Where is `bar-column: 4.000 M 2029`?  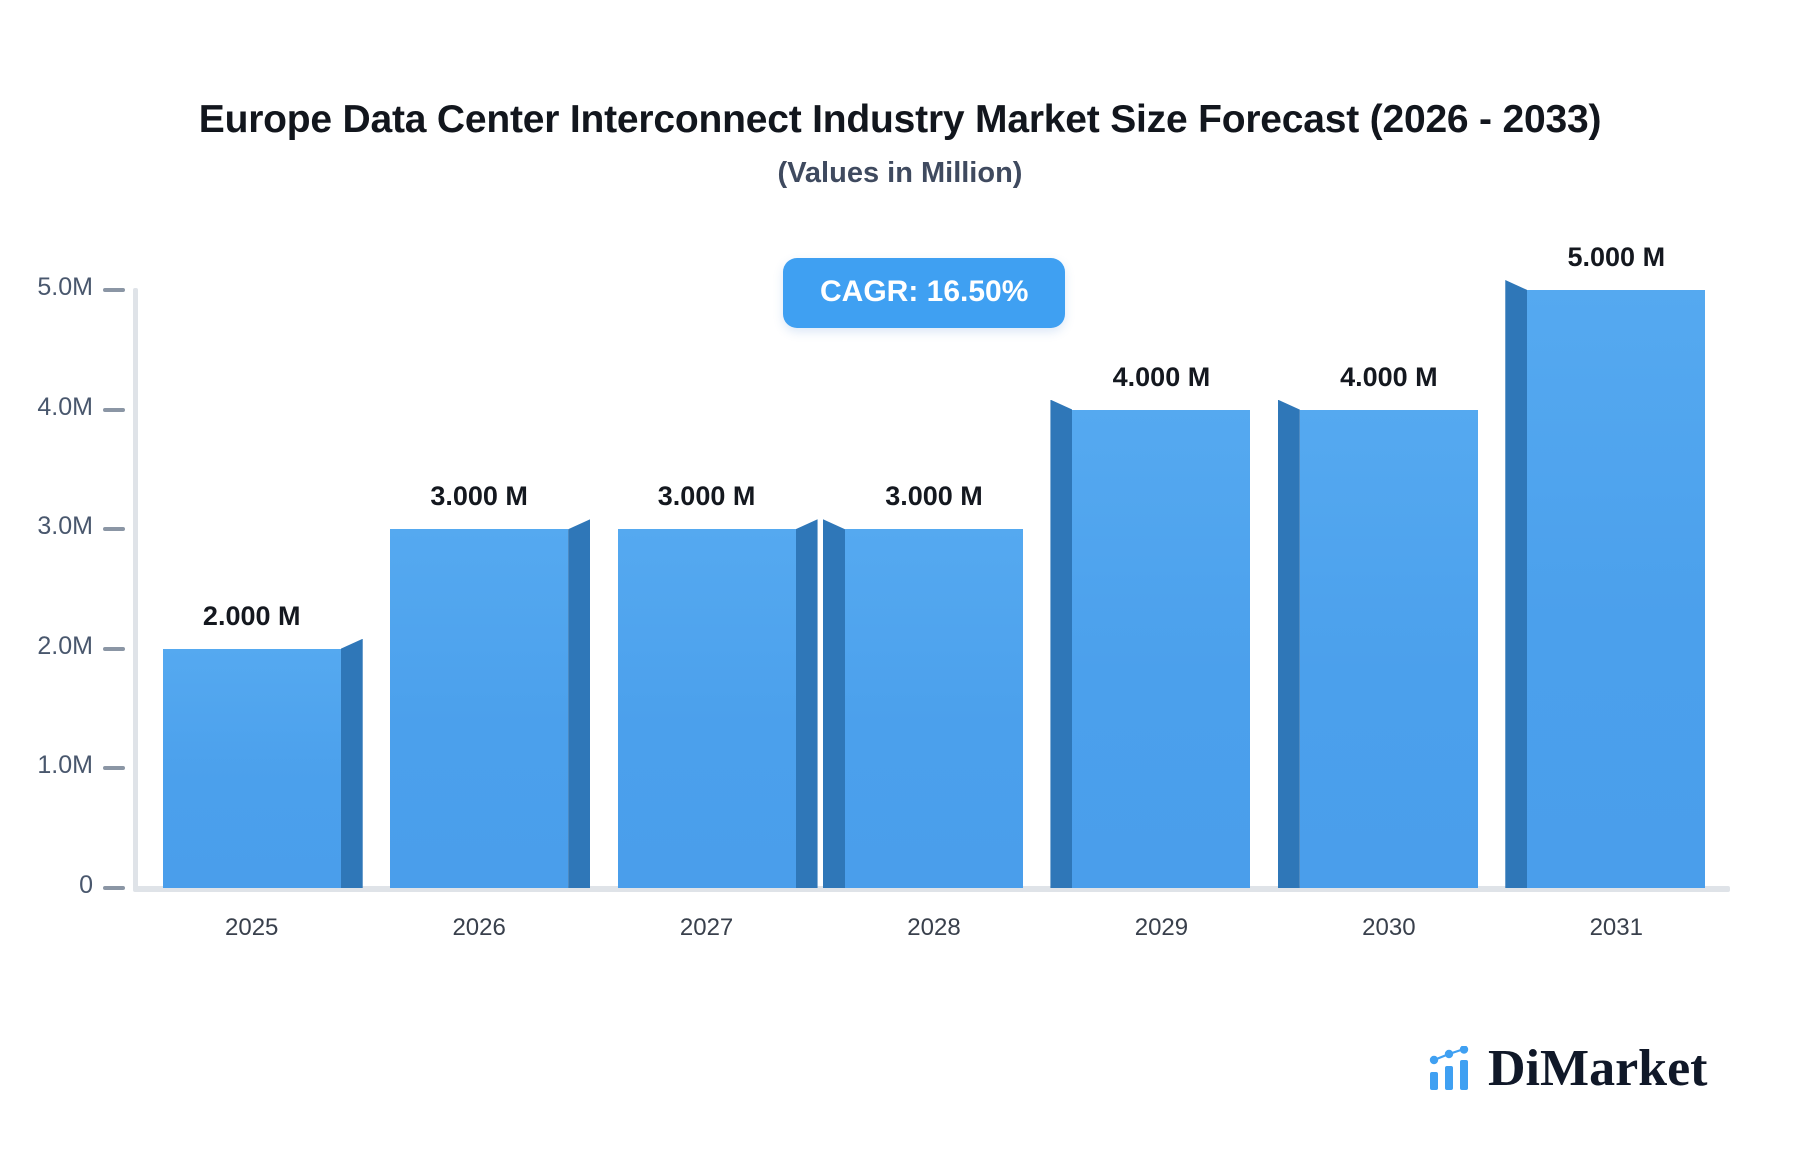
bar-column: 4.000 M 2029 is located at coordinates (1150, 651).